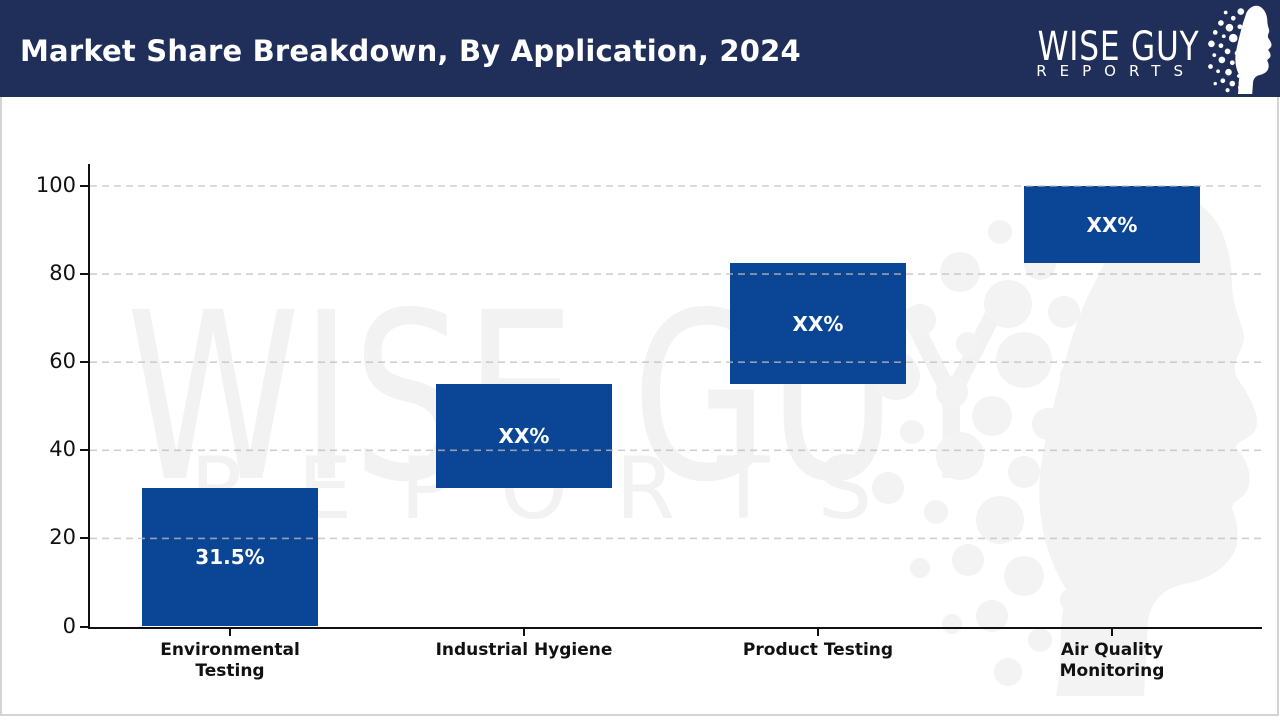 The image size is (1280, 720). I want to click on y-tick-label: 40, so click(62, 449).